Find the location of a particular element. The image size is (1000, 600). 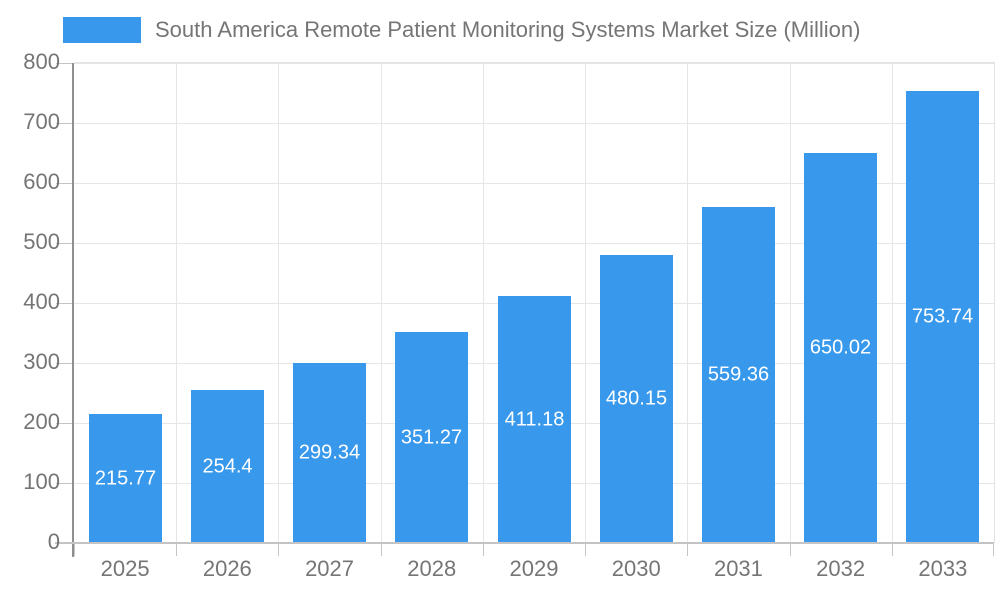

bar-value-label: 650.02 is located at coordinates (840, 347).